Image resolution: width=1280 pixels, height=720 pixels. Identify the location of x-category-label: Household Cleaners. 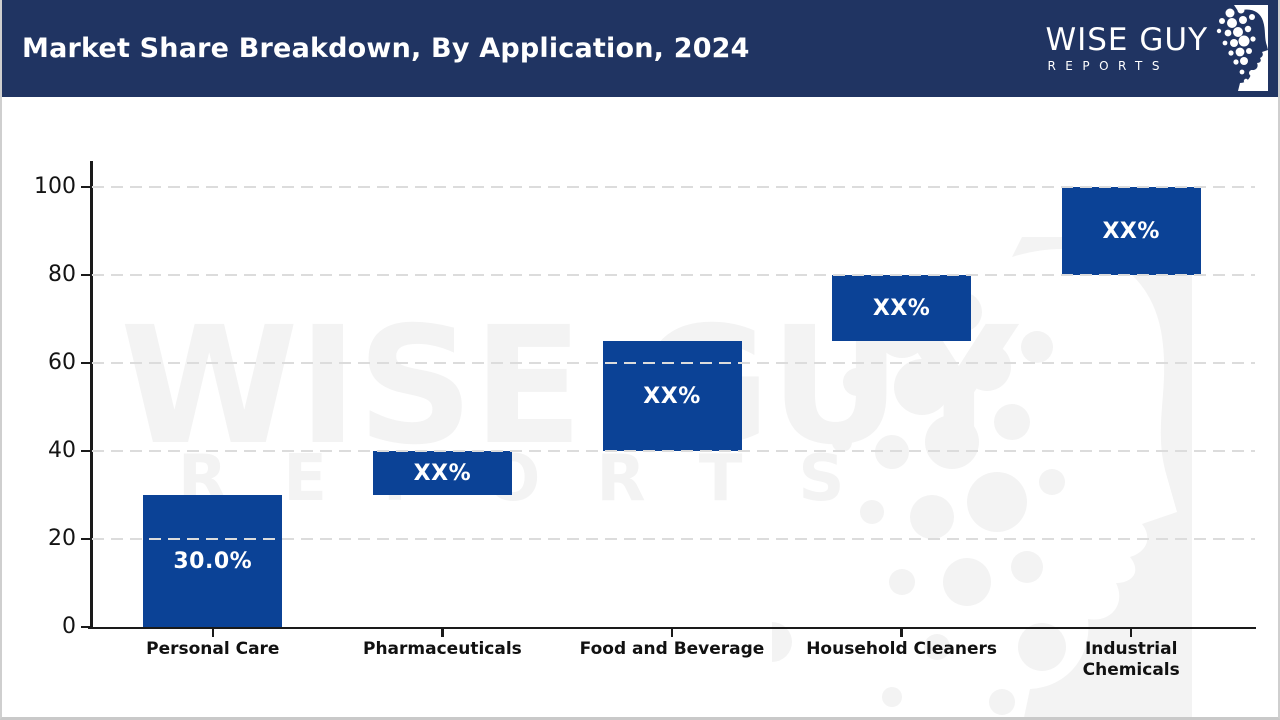
(901, 649).